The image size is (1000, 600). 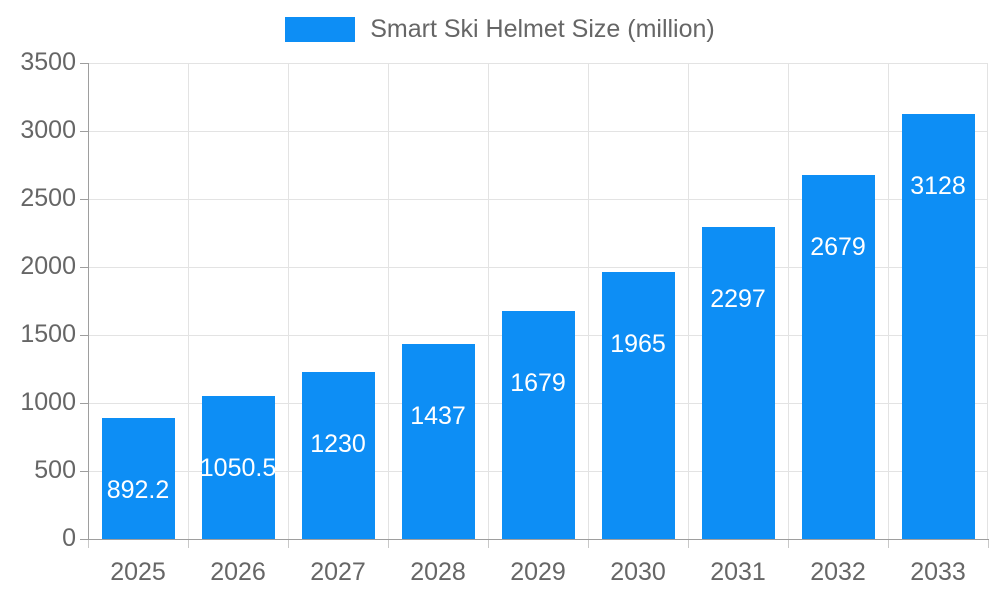 What do you see at coordinates (69, 538) in the screenshot?
I see `y-axis-tick-label: 0` at bounding box center [69, 538].